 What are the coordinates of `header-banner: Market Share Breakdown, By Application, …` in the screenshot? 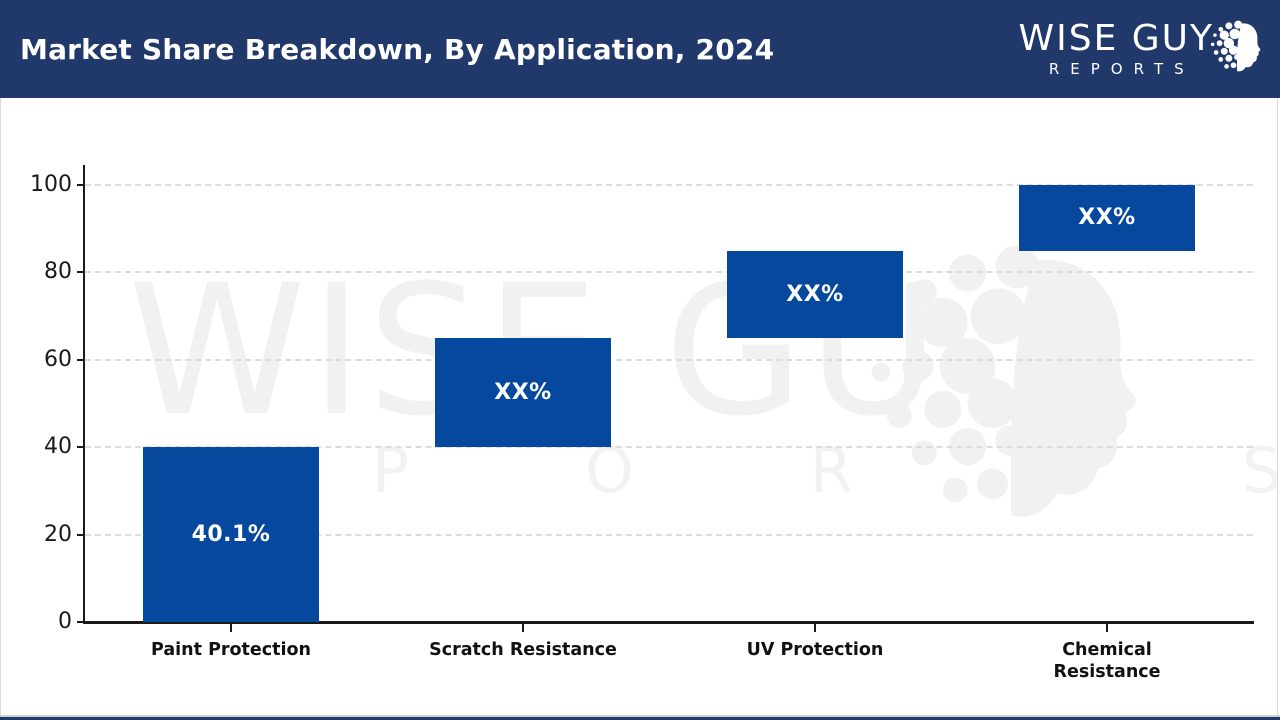 It's located at (640, 49).